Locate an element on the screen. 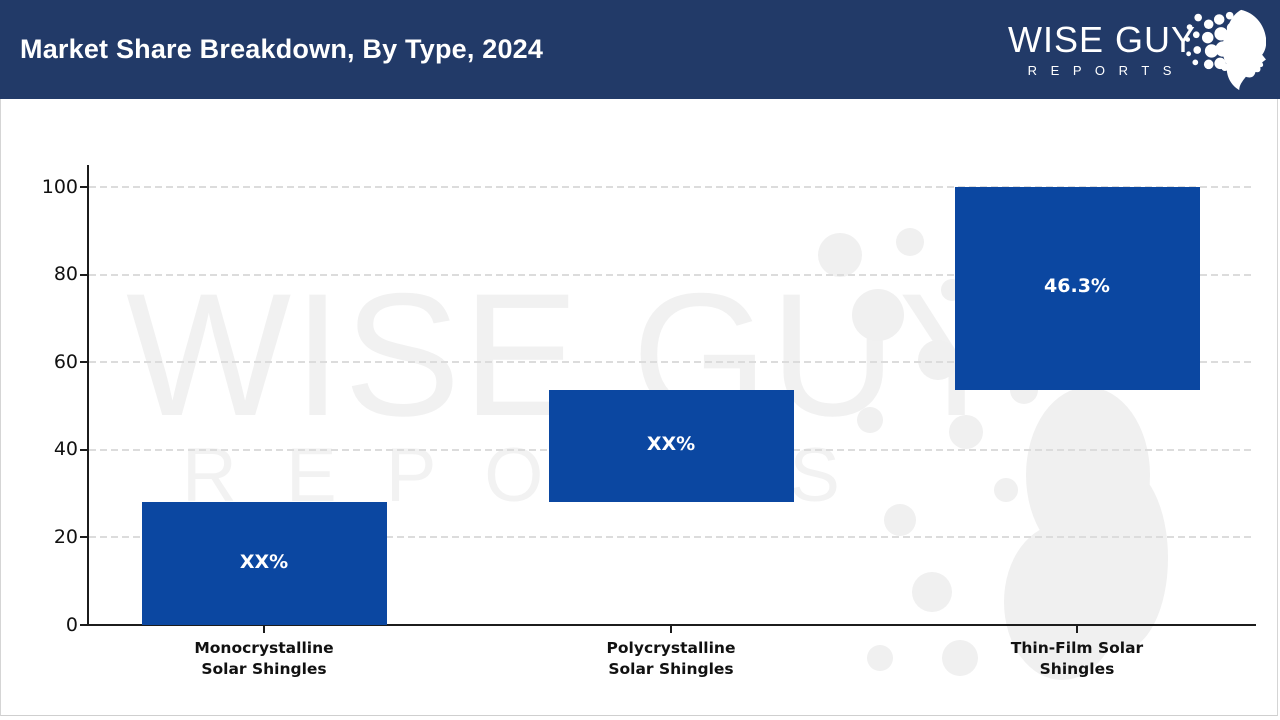 This screenshot has height=720, width=1280. x-axis-line is located at coordinates (671, 625).